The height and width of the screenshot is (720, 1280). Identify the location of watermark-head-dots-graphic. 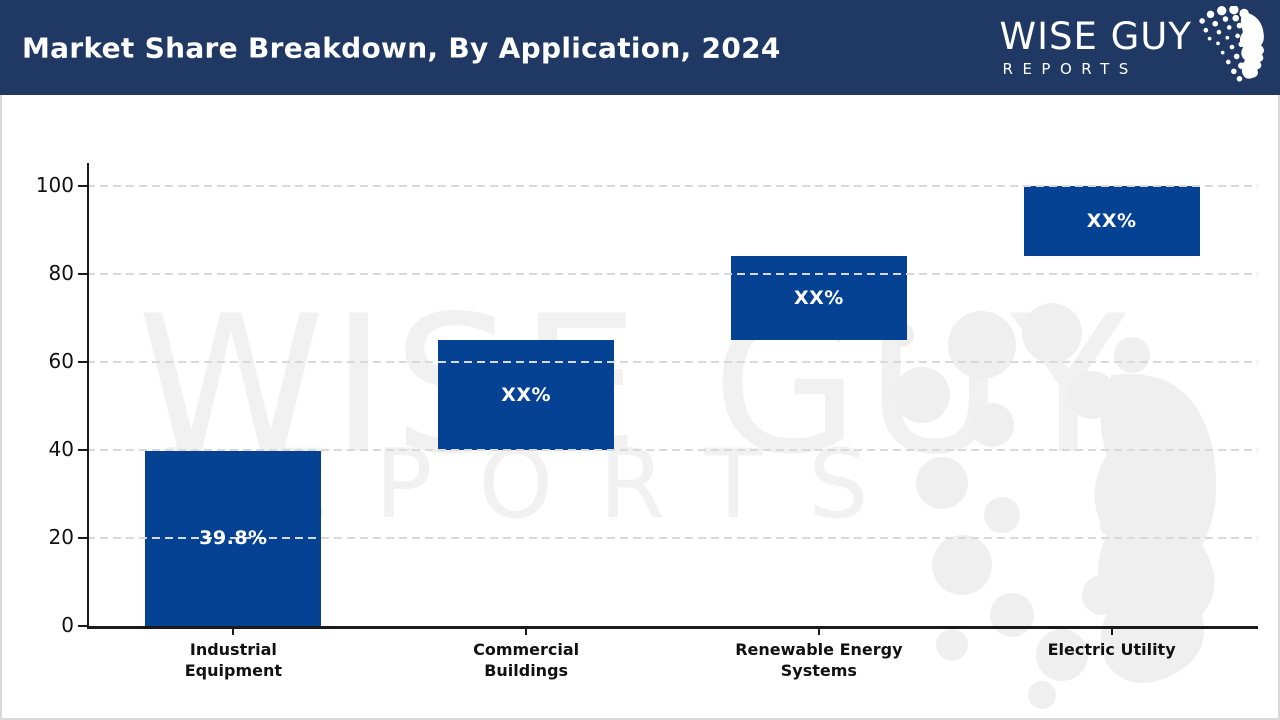
(1053, 506).